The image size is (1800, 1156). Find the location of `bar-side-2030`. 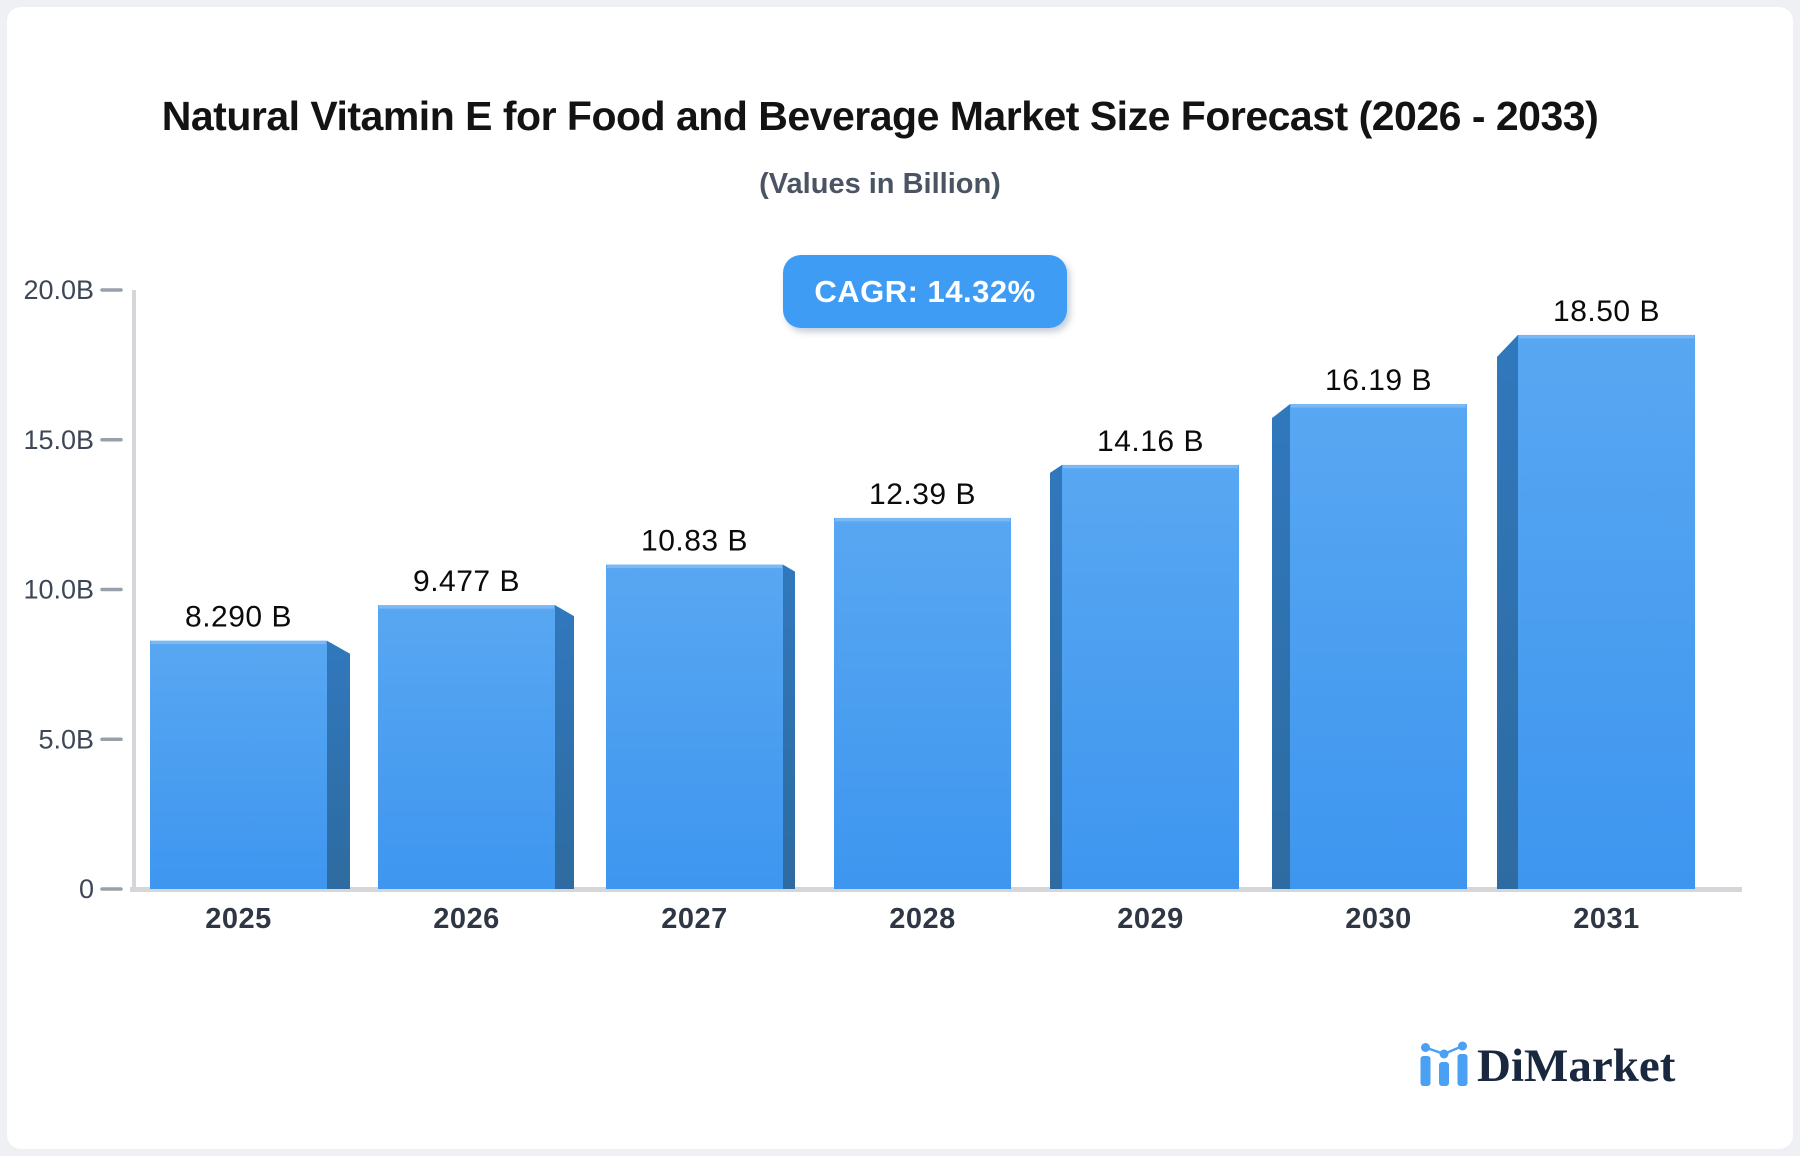

bar-side-2030 is located at coordinates (1281, 646).